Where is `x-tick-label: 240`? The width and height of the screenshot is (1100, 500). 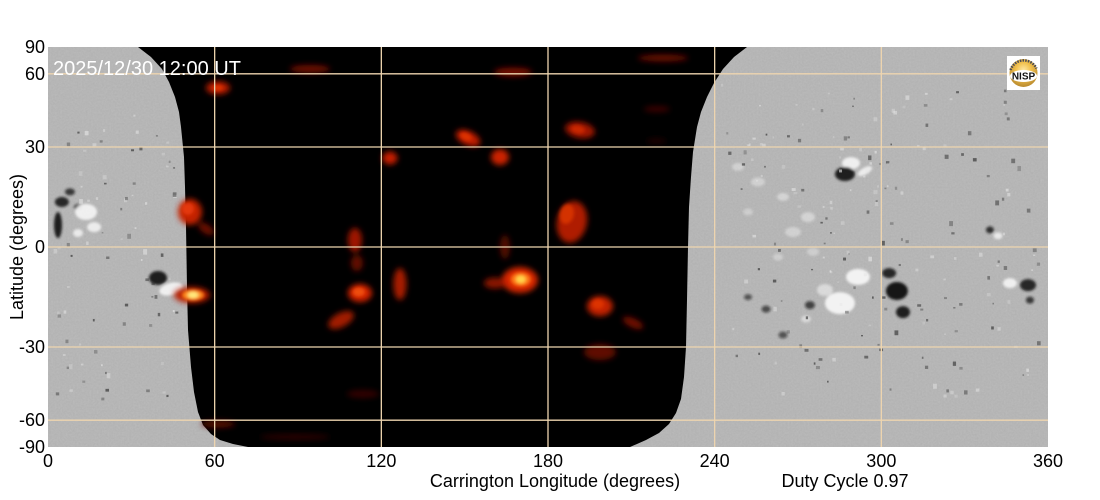
x-tick-label: 240 is located at coordinates (714, 461).